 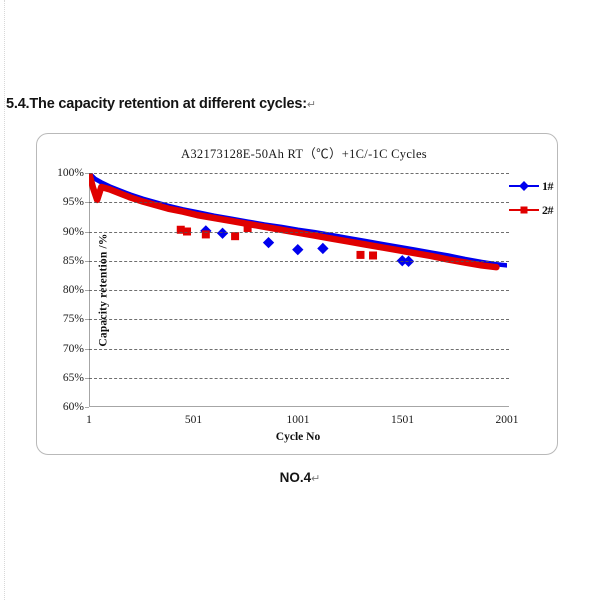 I want to click on series-plot, so click(x=298, y=222).